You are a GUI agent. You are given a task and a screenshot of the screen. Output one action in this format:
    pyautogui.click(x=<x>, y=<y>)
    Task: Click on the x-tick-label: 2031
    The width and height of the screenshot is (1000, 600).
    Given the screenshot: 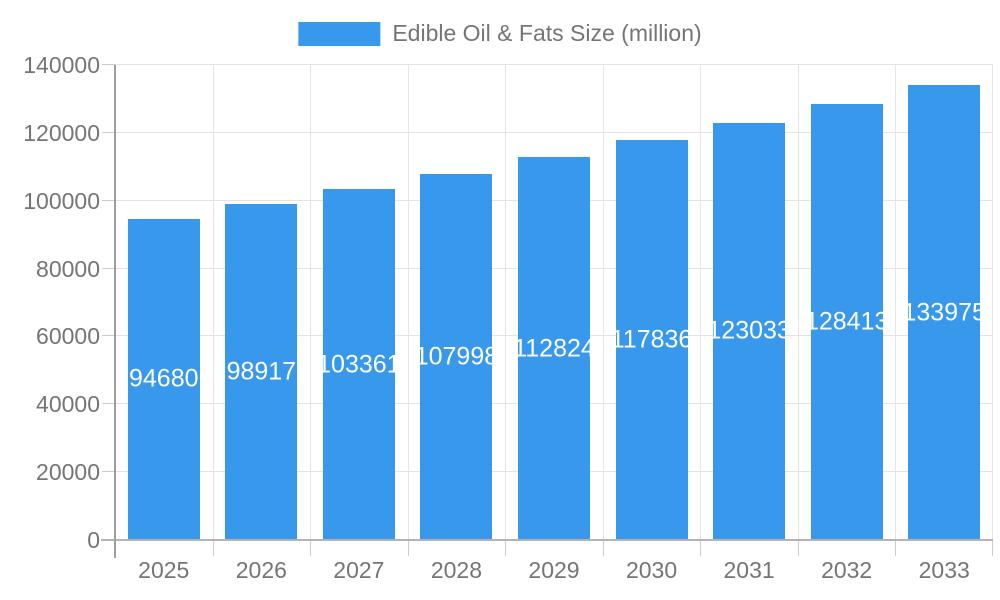 What is the action you would take?
    pyautogui.click(x=749, y=570)
    